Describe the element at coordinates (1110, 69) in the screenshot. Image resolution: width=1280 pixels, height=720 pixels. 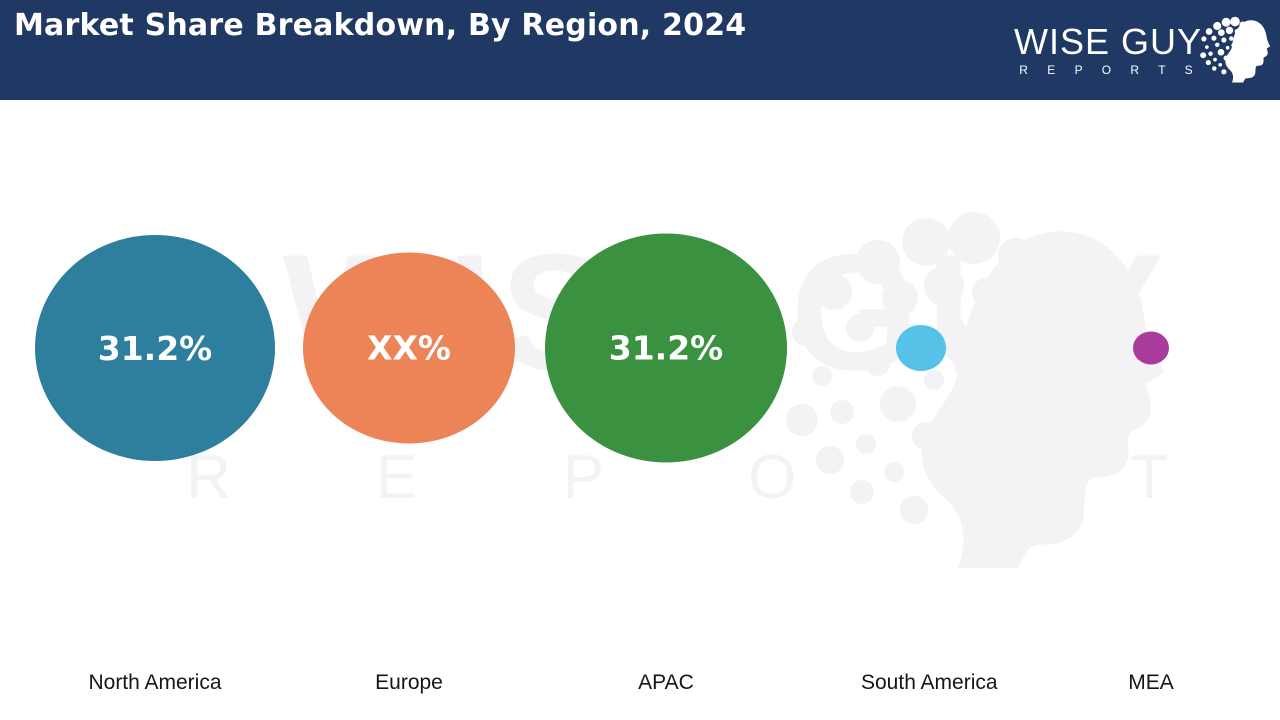
I see `logo-reports-text: R E P O R T S` at that location.